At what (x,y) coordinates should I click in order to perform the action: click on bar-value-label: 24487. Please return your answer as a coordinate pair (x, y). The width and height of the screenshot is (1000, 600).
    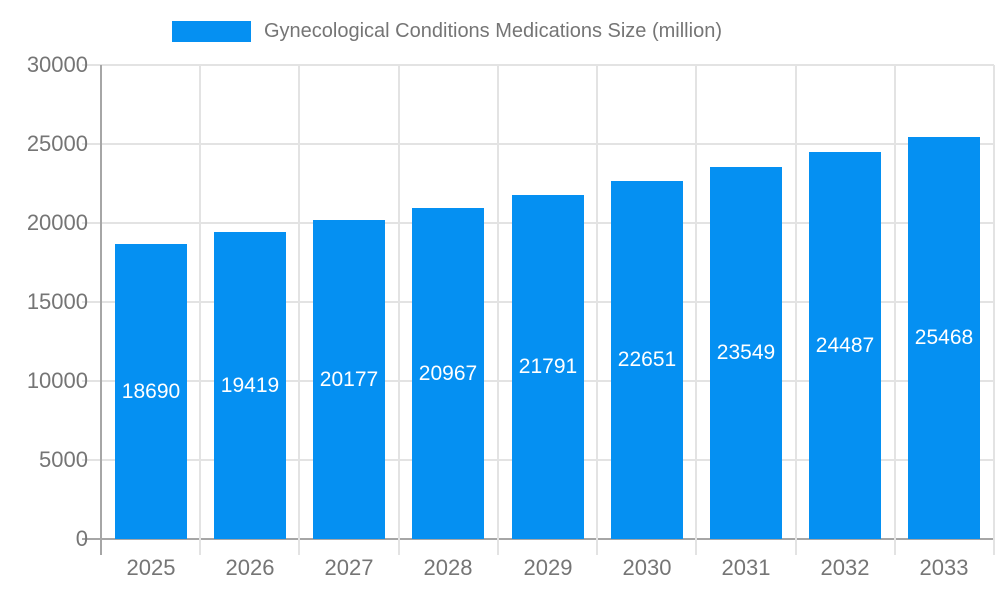
    Looking at the image, I should click on (845, 345).